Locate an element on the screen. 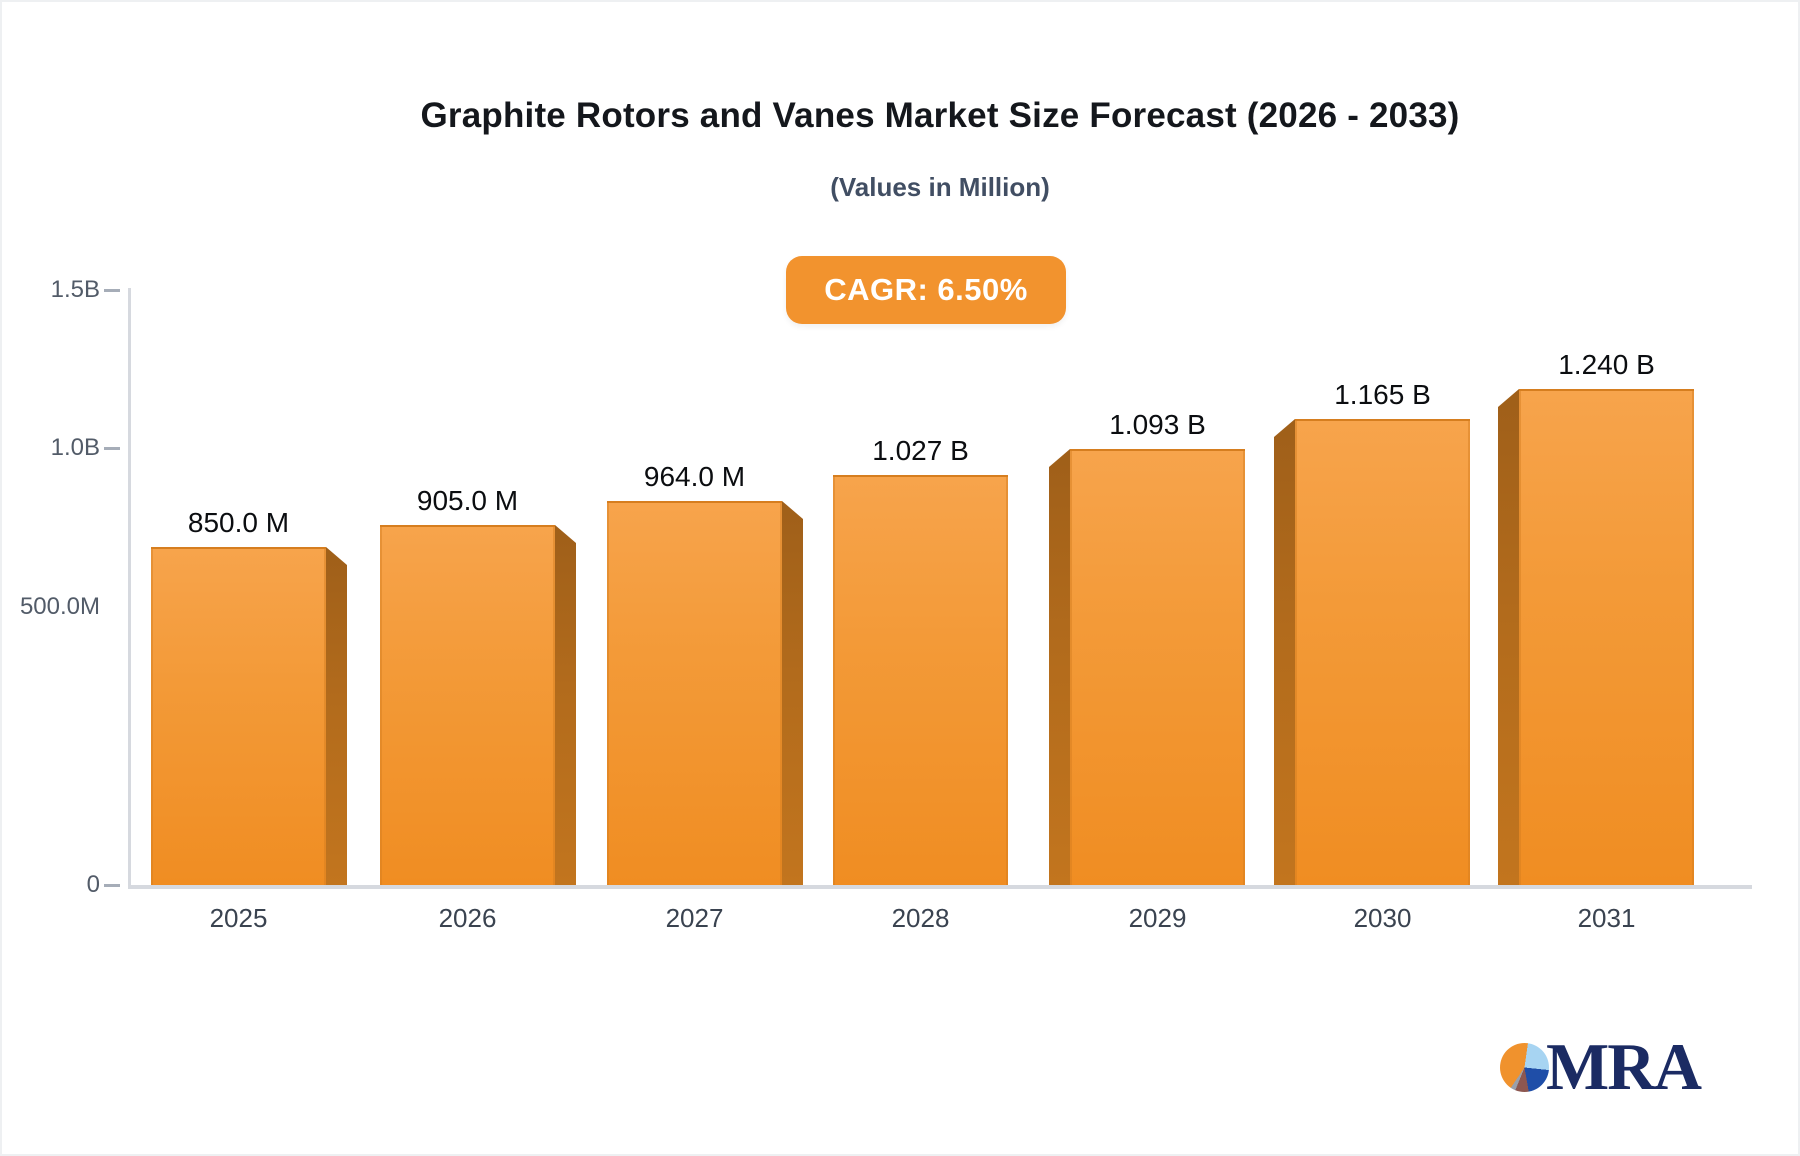 The image size is (1800, 1156). chart-subtitle: (Values in Million) is located at coordinates (940, 187).